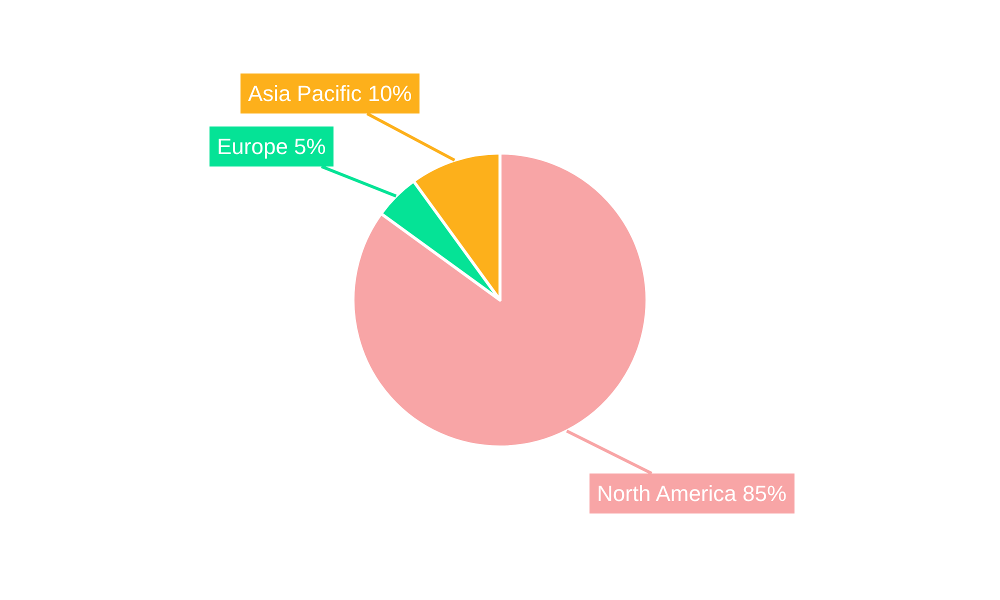  Describe the element at coordinates (692, 493) in the screenshot. I see `slice-label: North America 85%` at that location.